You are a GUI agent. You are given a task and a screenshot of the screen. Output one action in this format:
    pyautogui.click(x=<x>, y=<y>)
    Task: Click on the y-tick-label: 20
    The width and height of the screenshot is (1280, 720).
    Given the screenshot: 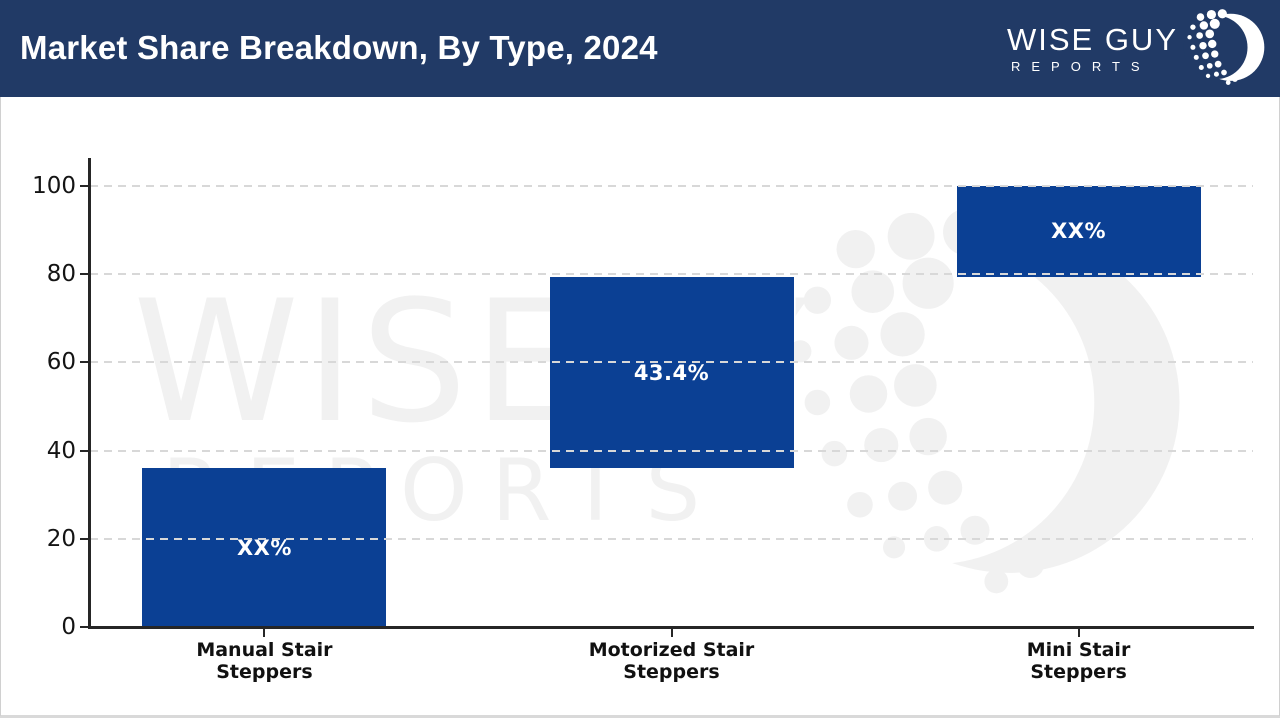 What is the action you would take?
    pyautogui.click(x=61, y=538)
    